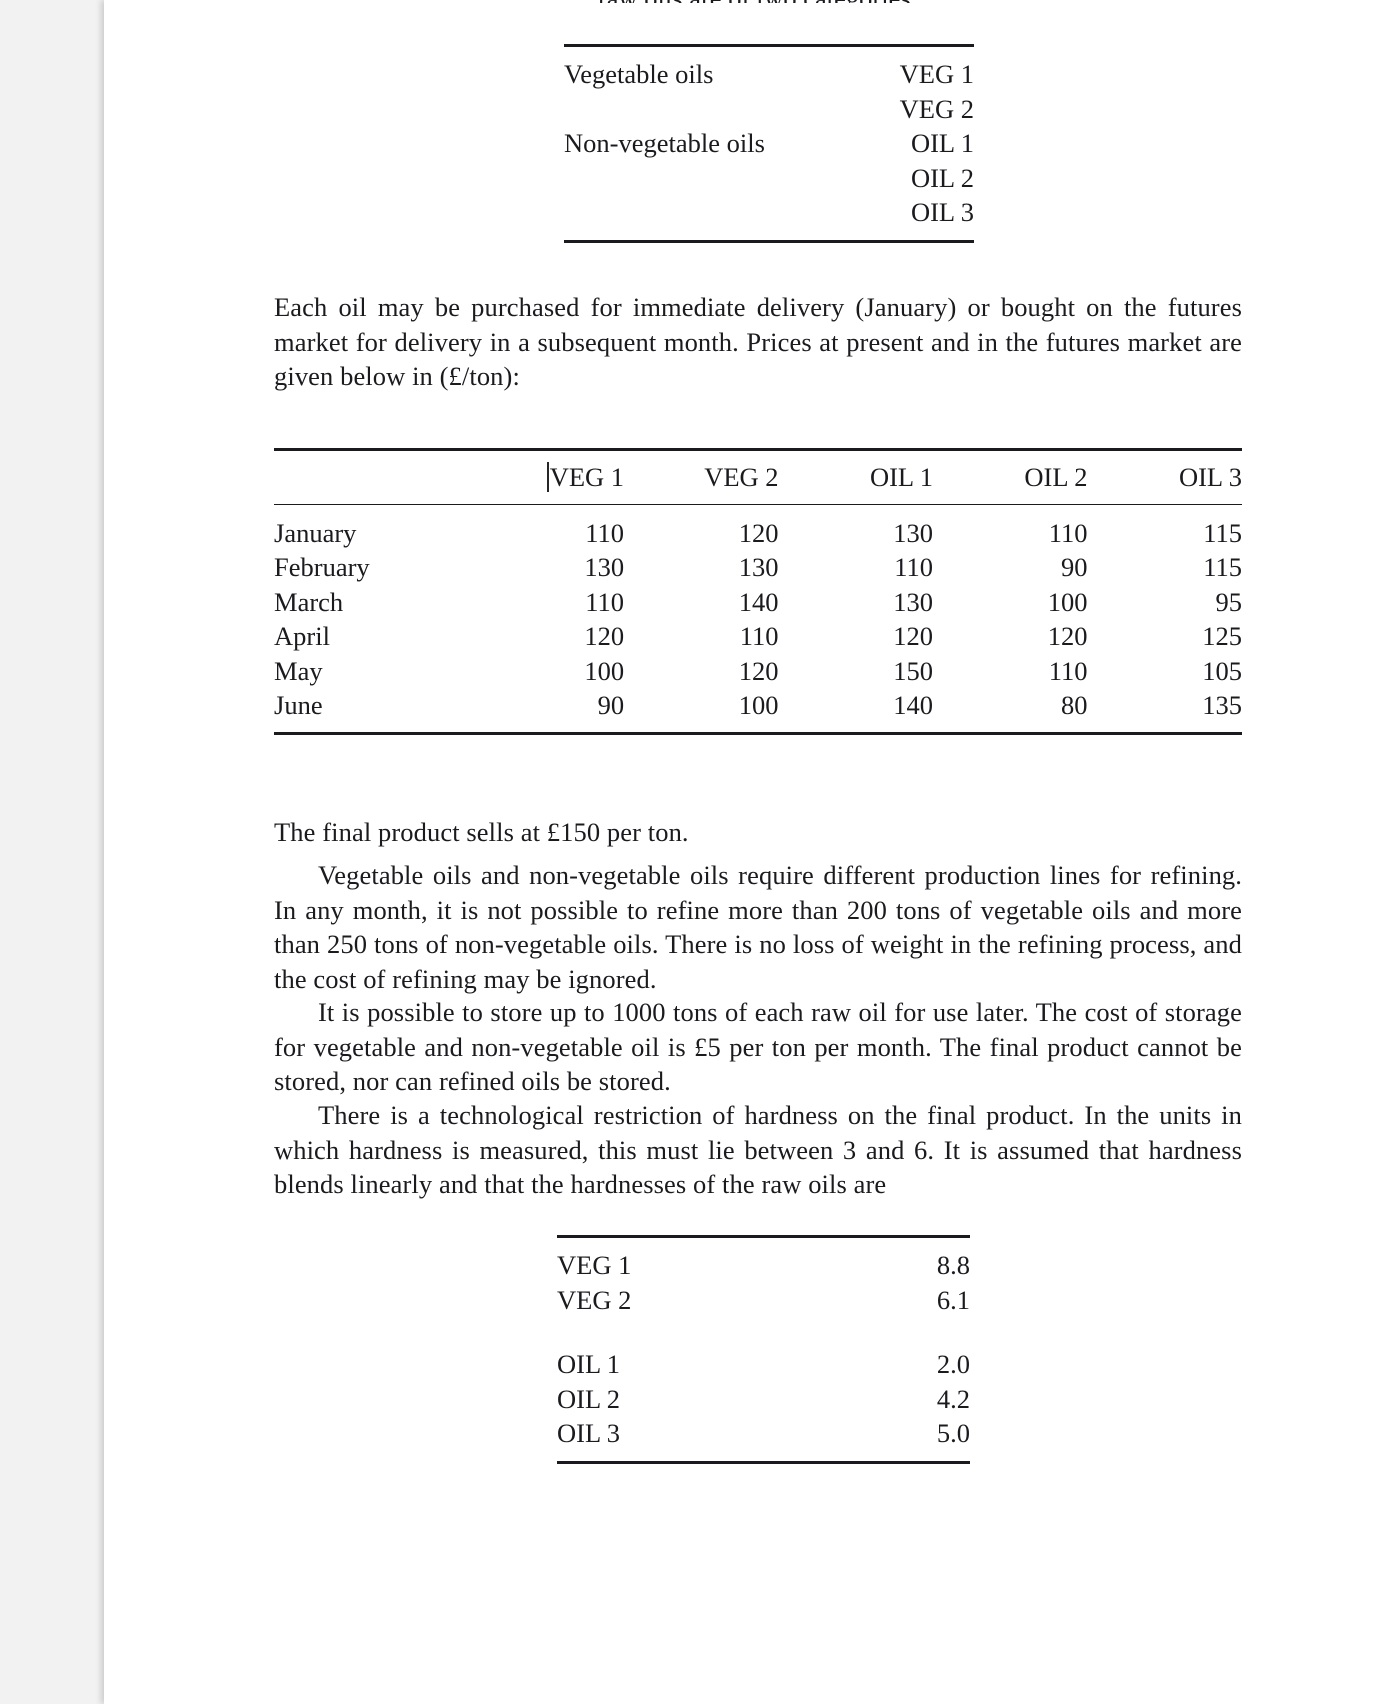 This screenshot has width=1379, height=1704. What do you see at coordinates (547, 711) in the screenshot?
I see `cell-veg1: 90` at bounding box center [547, 711].